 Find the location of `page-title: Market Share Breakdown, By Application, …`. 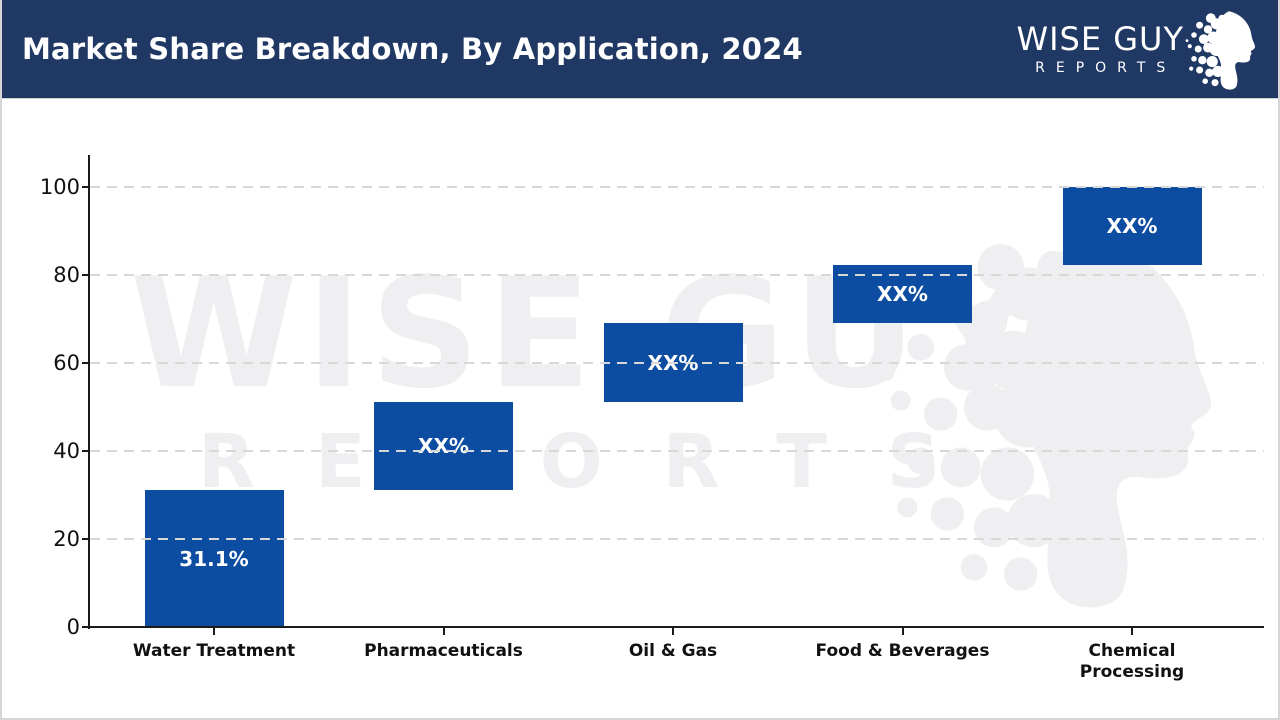

page-title: Market Share Breakdown, By Application, … is located at coordinates (412, 49).